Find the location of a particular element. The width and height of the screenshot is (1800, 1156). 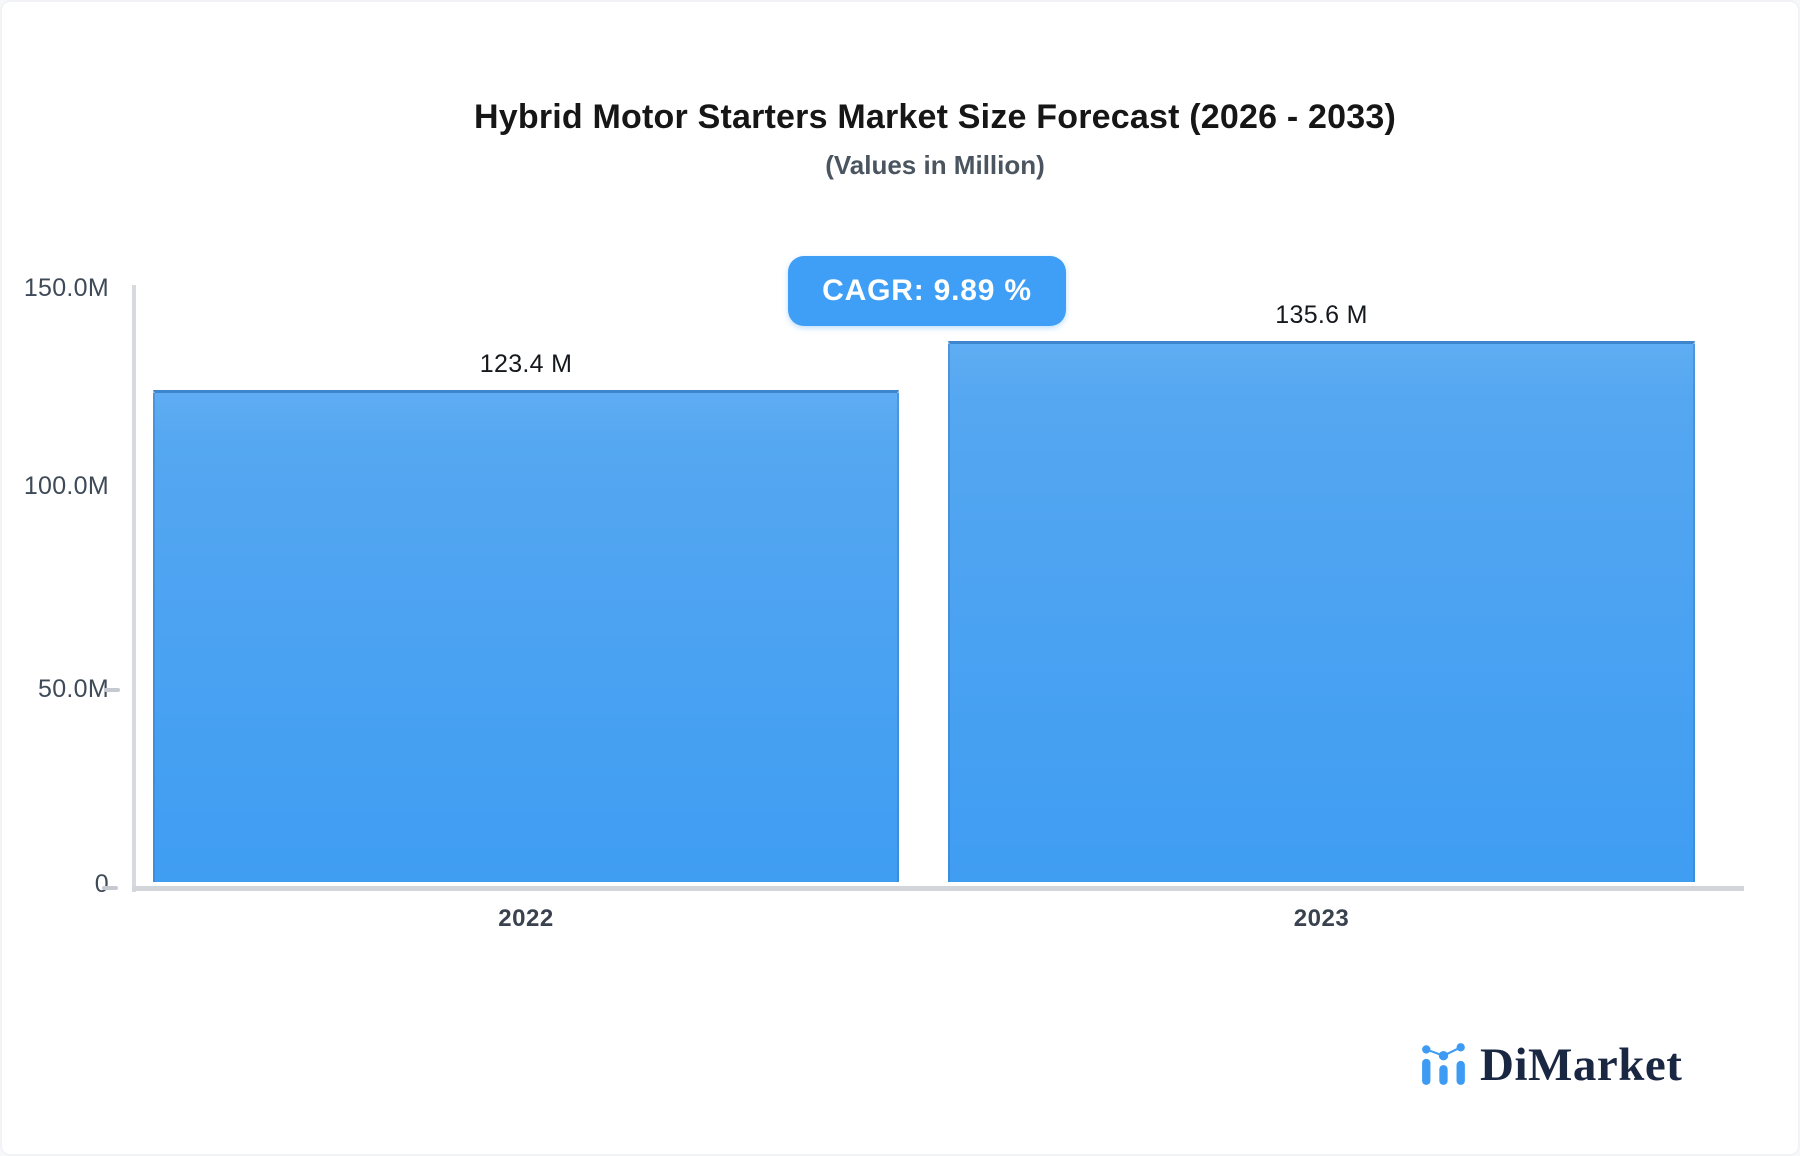

bar-2023-value-label: 135.6 M is located at coordinates (1321, 315).